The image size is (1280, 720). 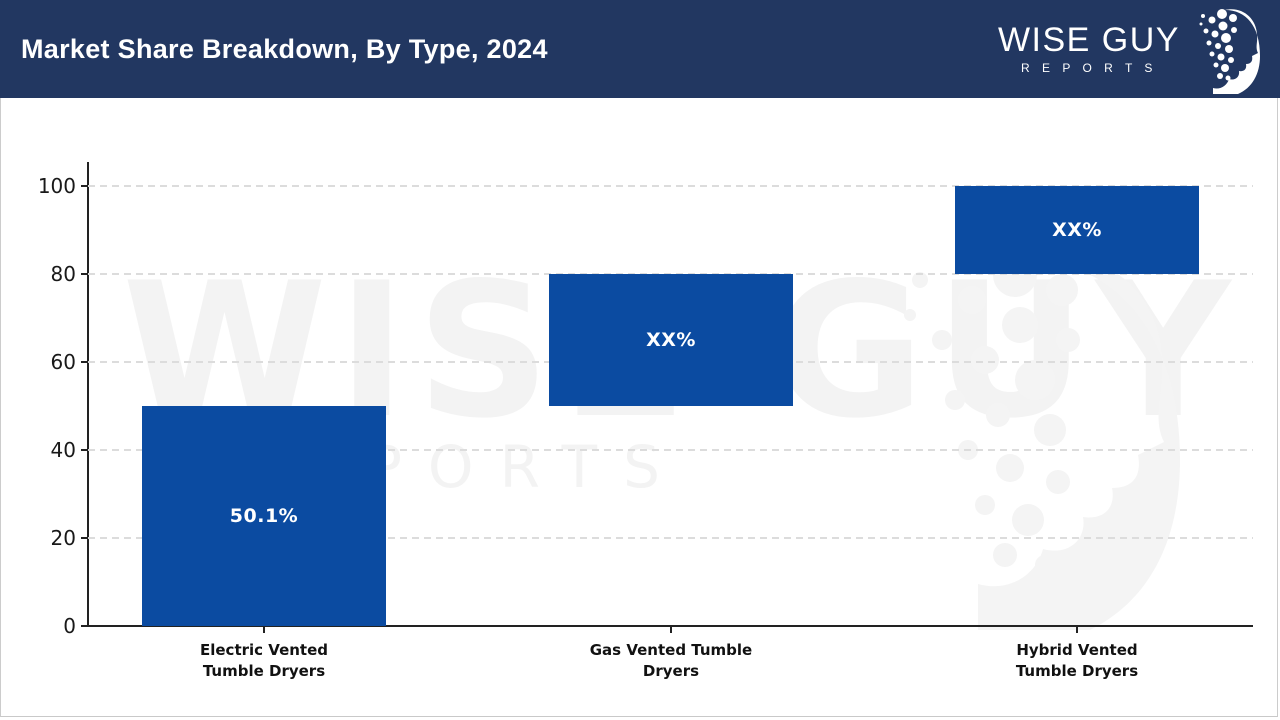 What do you see at coordinates (1077, 661) in the screenshot?
I see `category-label-3: Hybrid Vented Tumble Dryers` at bounding box center [1077, 661].